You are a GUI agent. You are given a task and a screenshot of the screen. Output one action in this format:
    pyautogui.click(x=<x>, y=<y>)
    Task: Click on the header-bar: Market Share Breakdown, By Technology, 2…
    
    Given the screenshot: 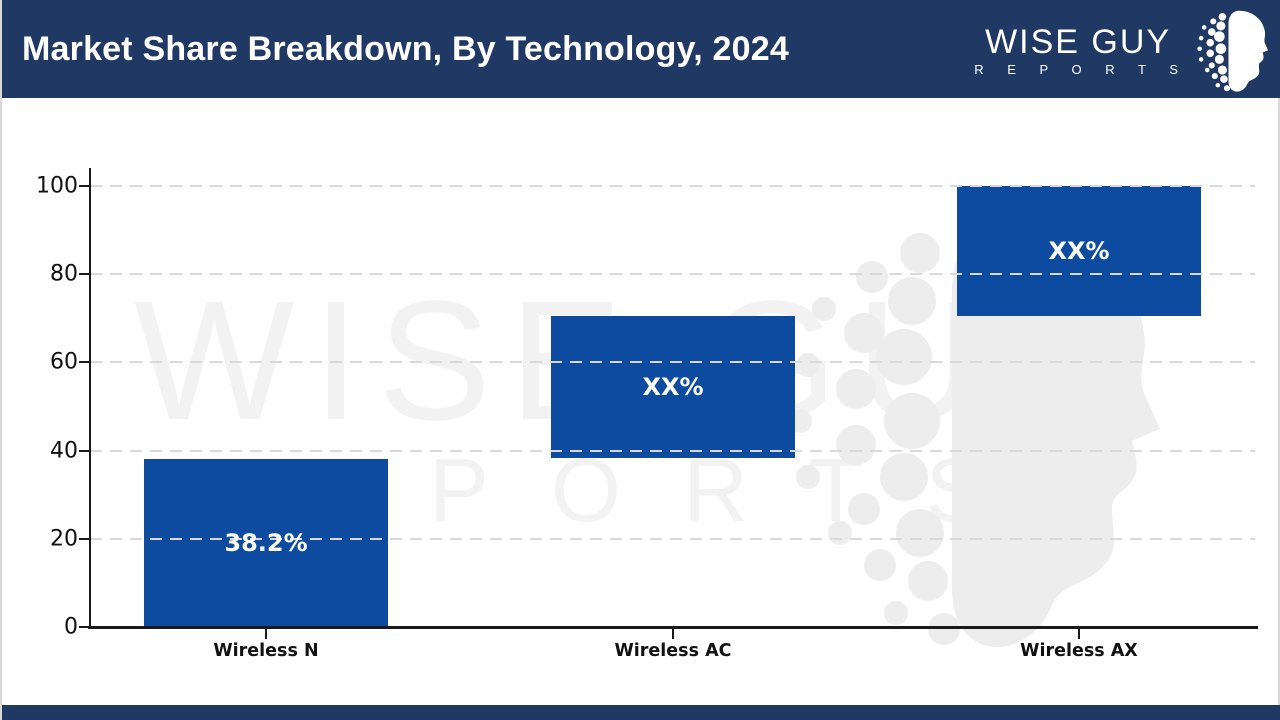 What is the action you would take?
    pyautogui.click(x=641, y=49)
    